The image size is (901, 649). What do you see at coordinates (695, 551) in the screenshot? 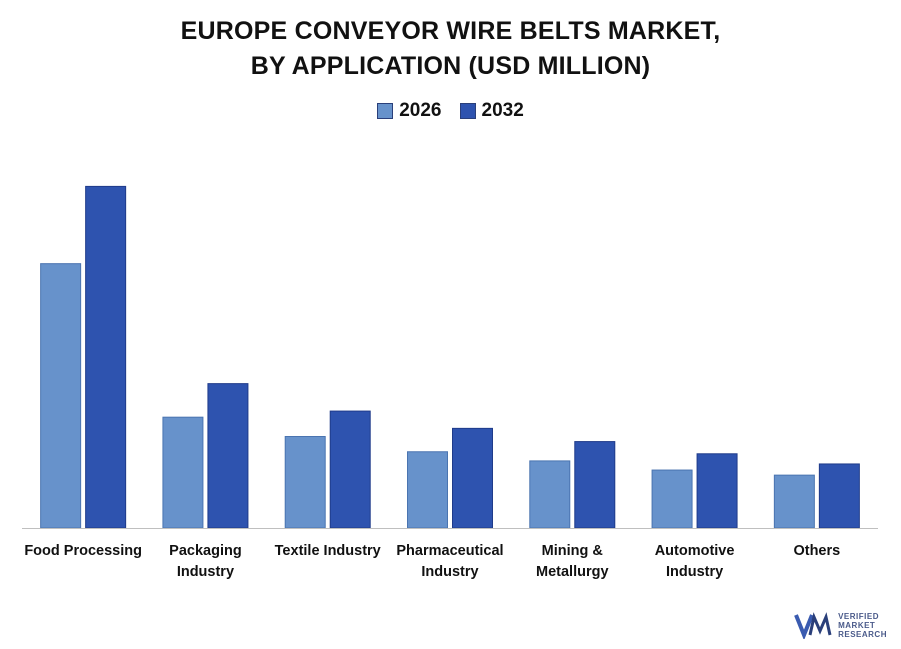
I see `x-tick-label-line: Automotive` at bounding box center [695, 551].